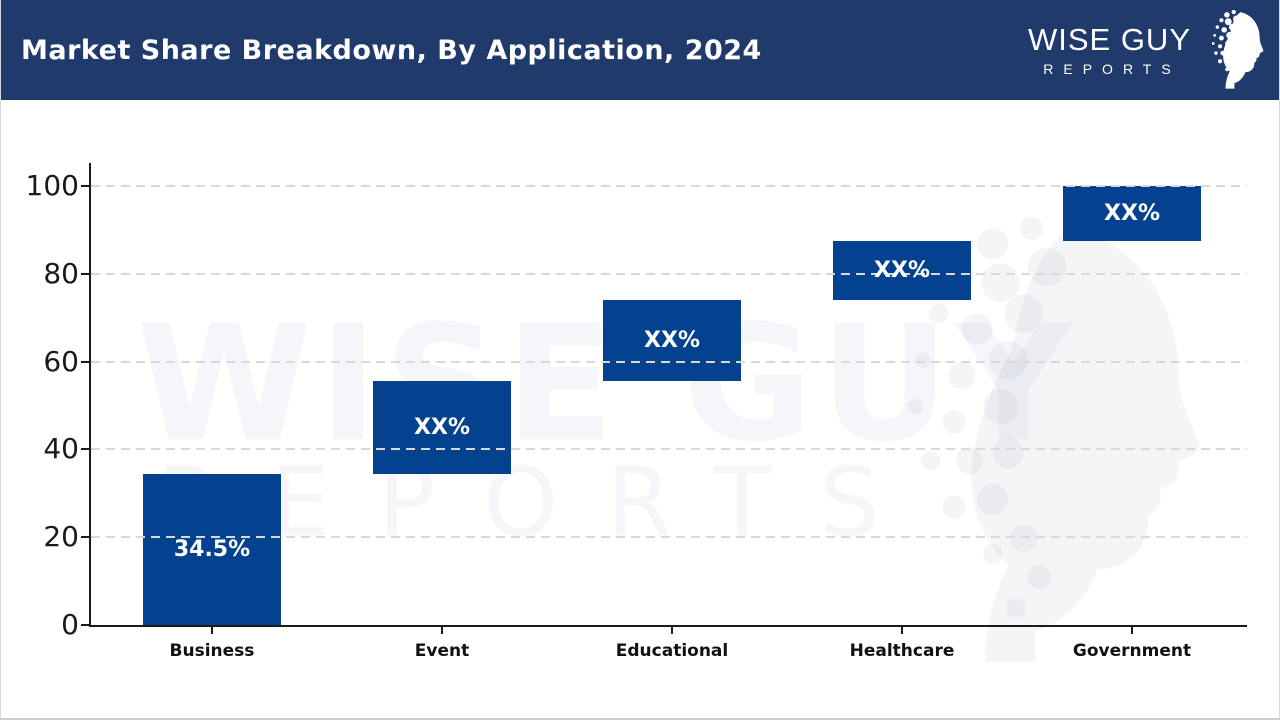 This screenshot has height=720, width=1280. What do you see at coordinates (668, 626) in the screenshot?
I see `x-axis-line` at bounding box center [668, 626].